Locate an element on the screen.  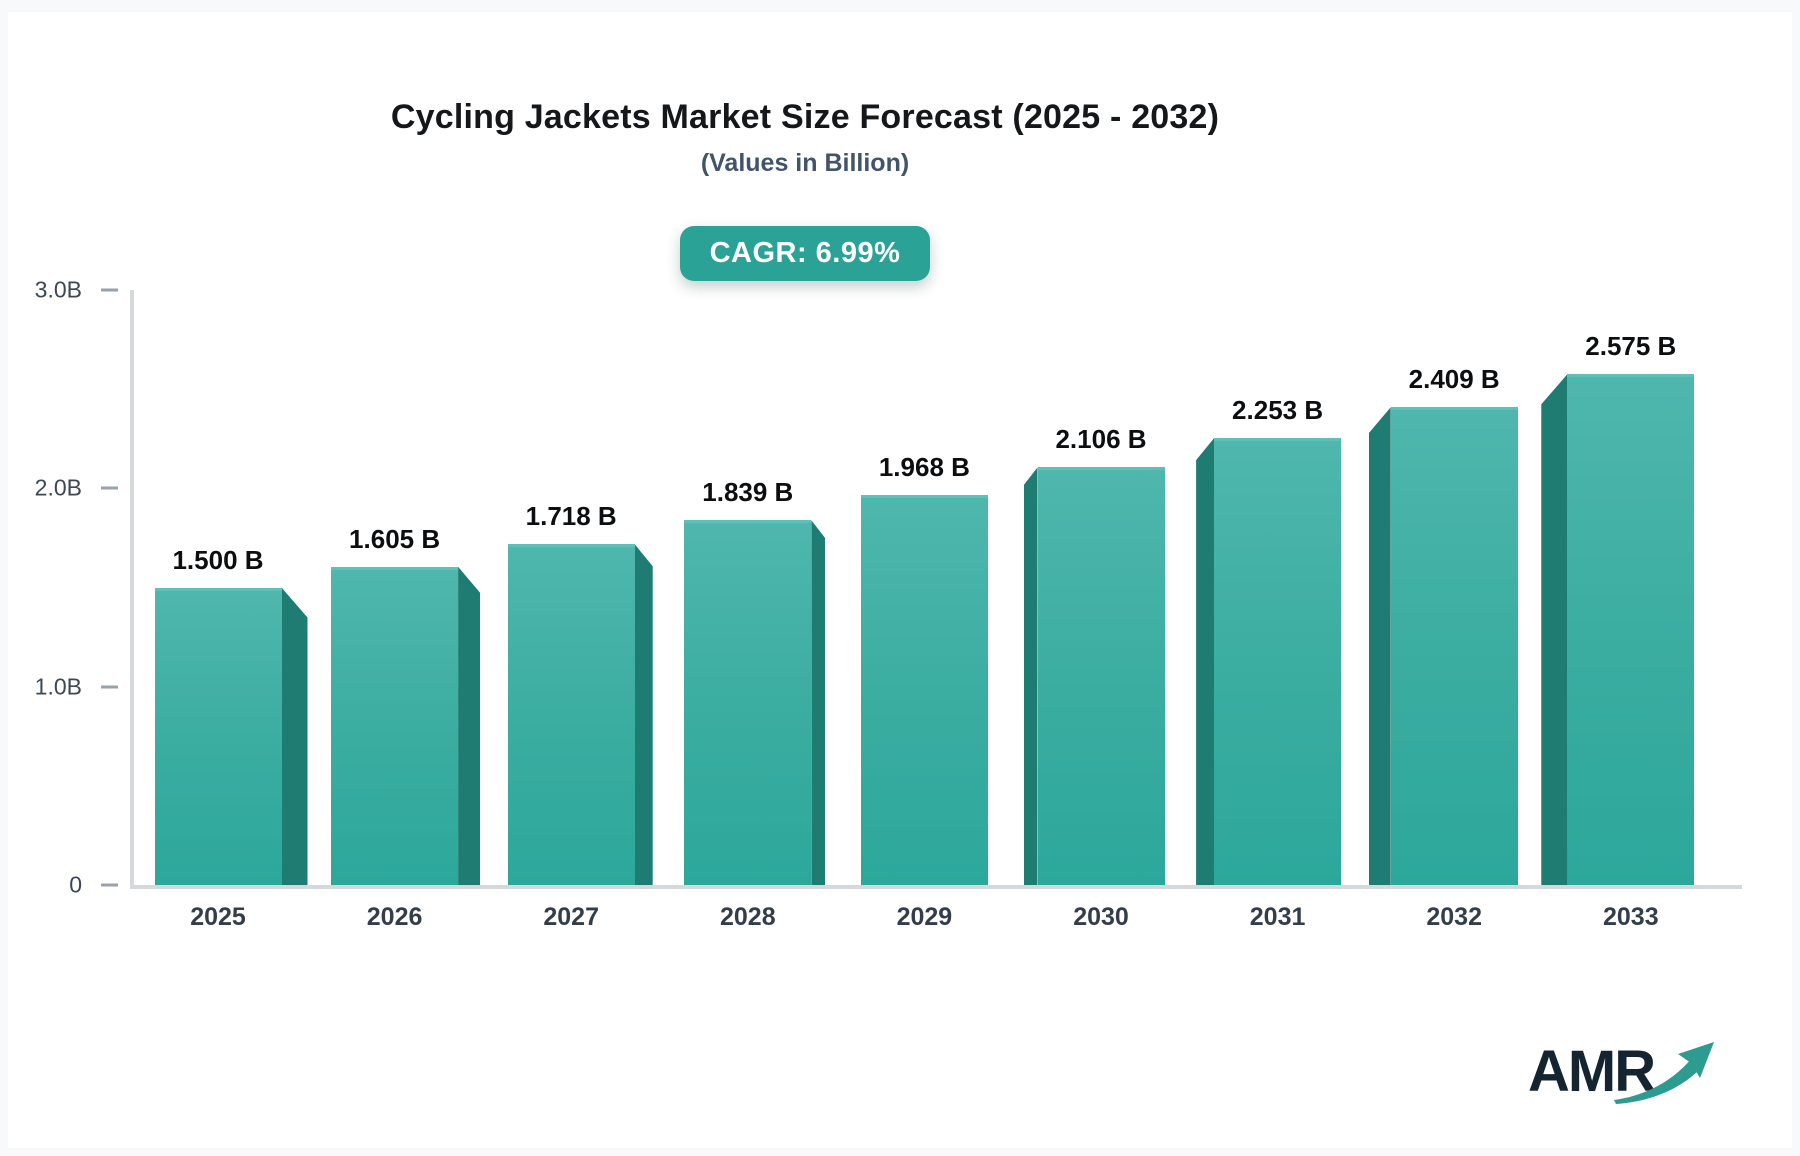
cagr-badge-row: CAGR: 6.99% is located at coordinates (900, 253).